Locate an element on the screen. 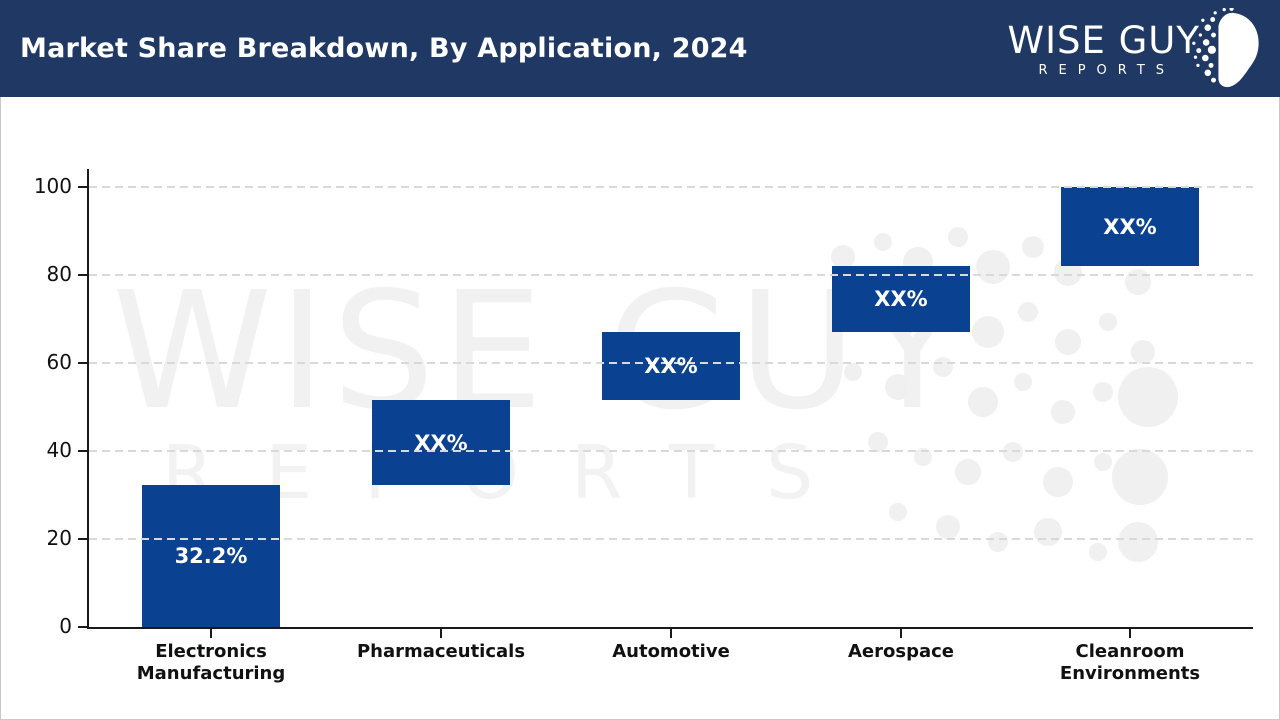 This screenshot has height=720, width=1280. category-label: Cleanroom Environments is located at coordinates (1130, 662).